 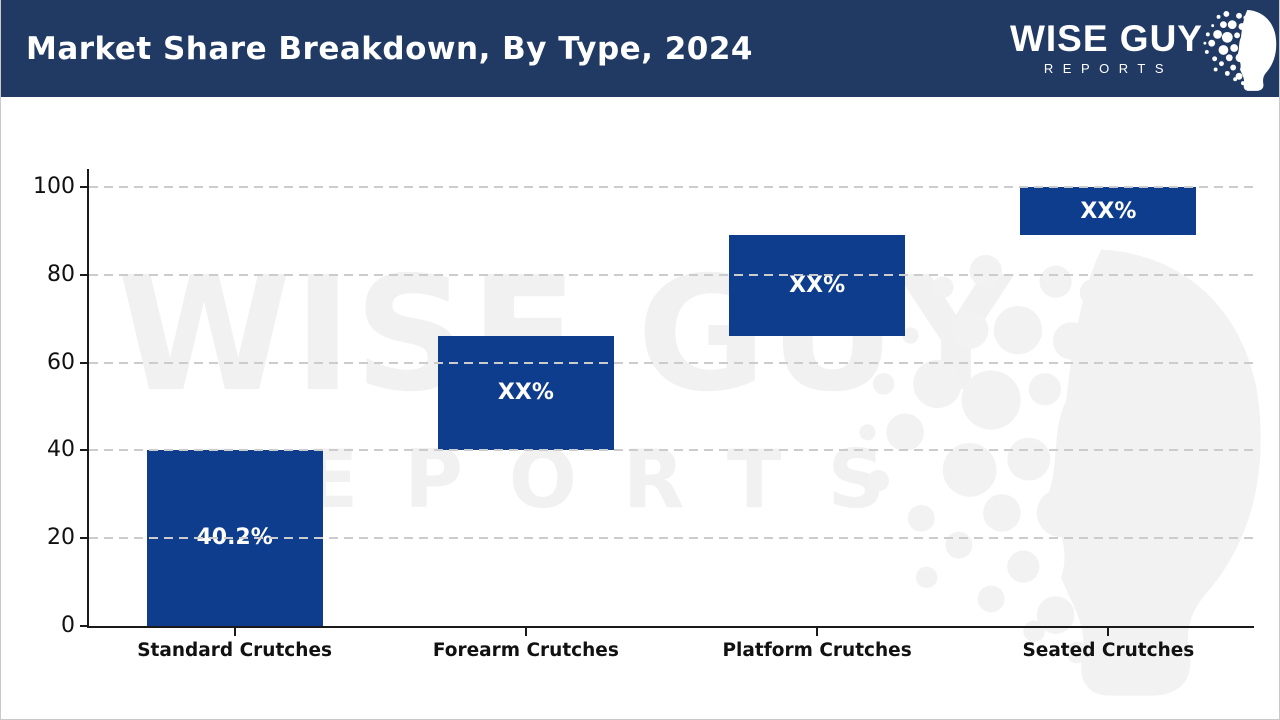 I want to click on x-axis-category-label: Platform Crutches, so click(x=817, y=650).